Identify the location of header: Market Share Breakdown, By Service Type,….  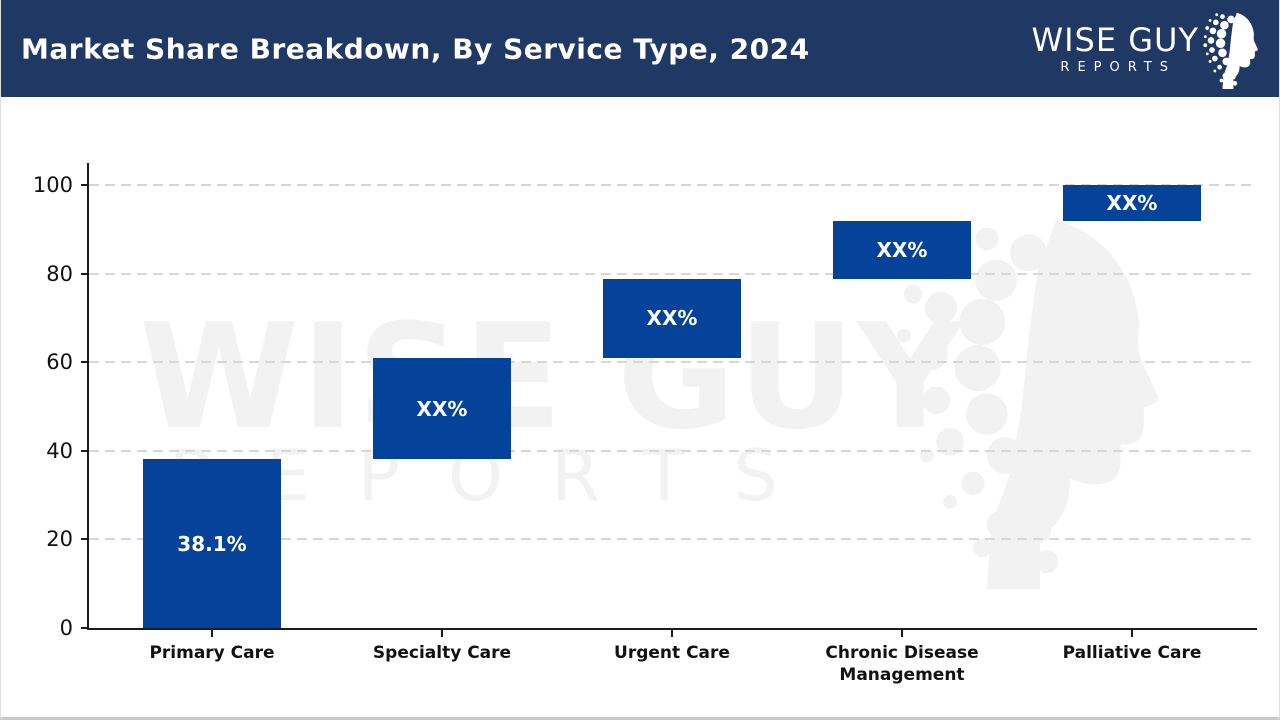
(640, 48).